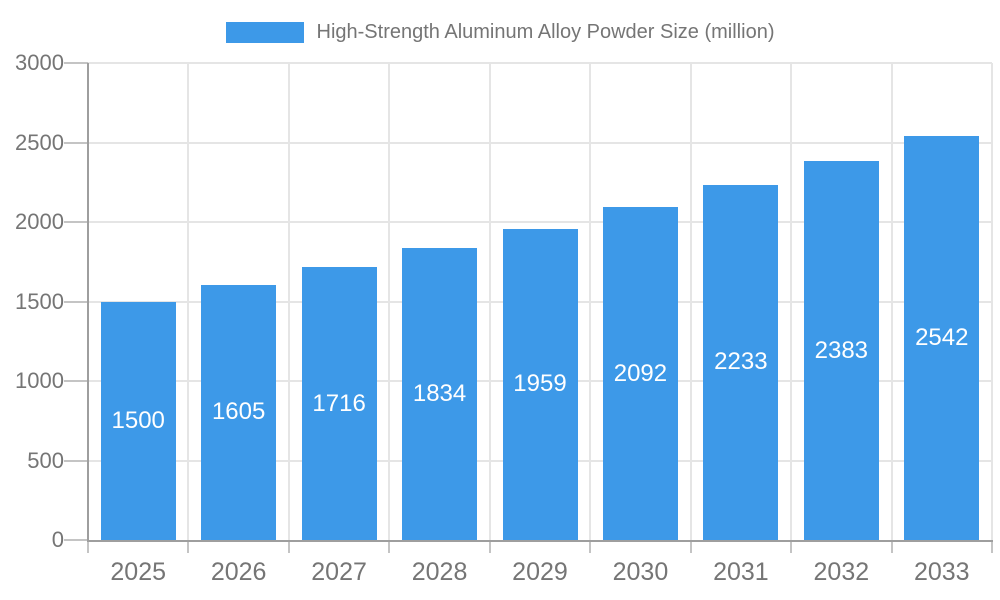 The height and width of the screenshot is (600, 1000). What do you see at coordinates (57, 539) in the screenshot?
I see `y-tick-label: 0` at bounding box center [57, 539].